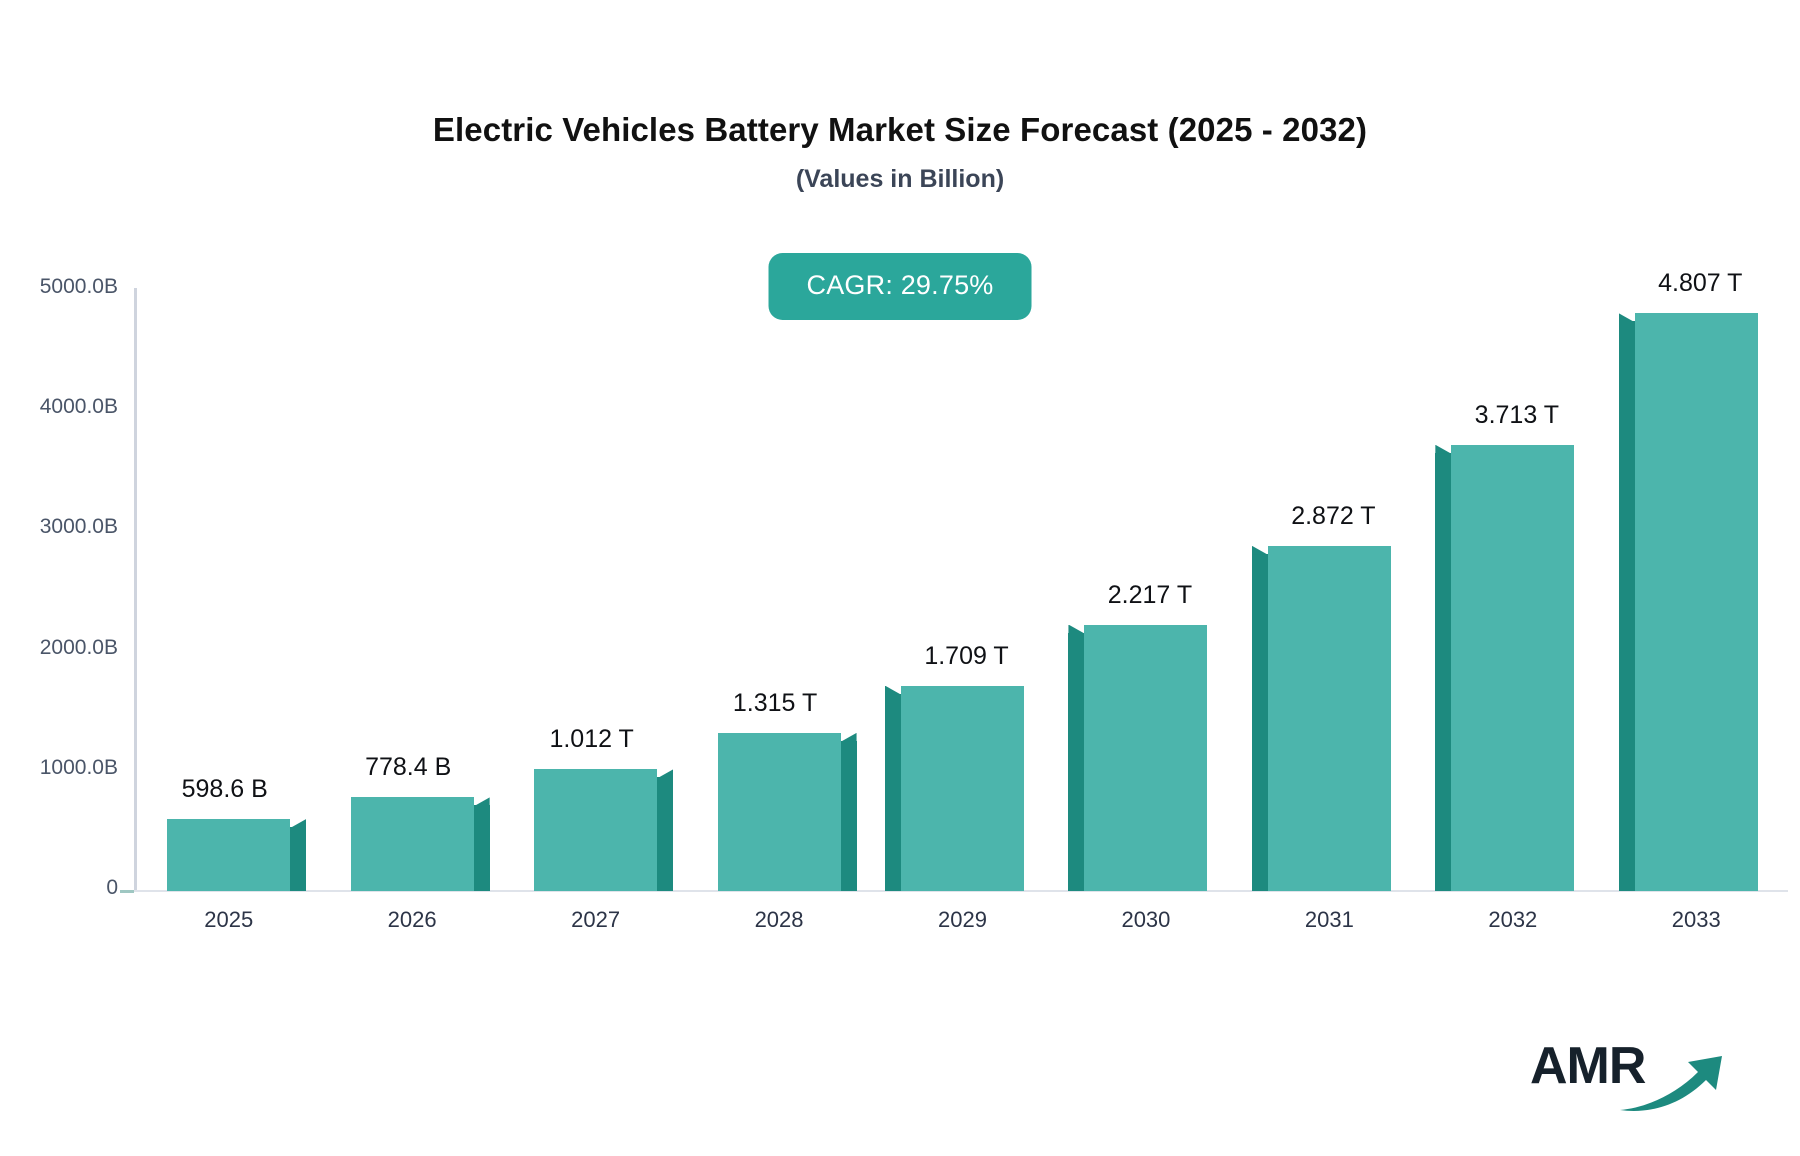 The image size is (1800, 1156). I want to click on x-tick-label: 2031, so click(1329, 919).